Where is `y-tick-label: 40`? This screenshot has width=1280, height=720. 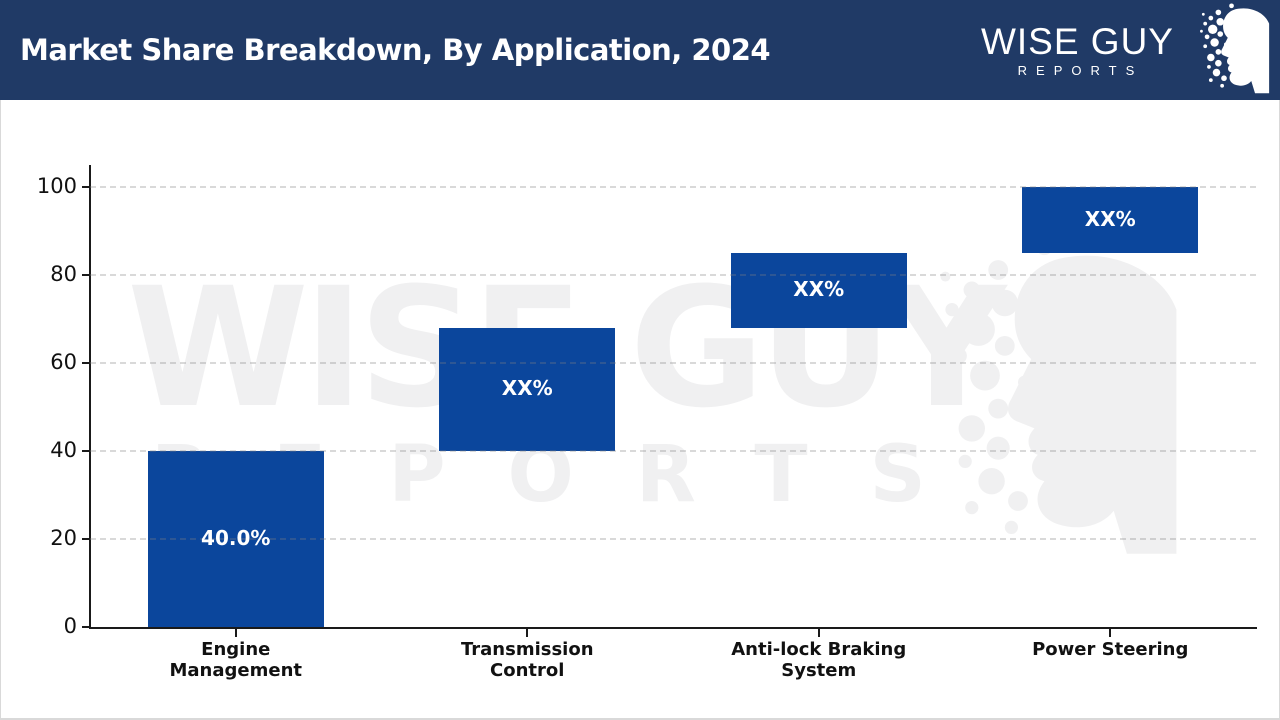
y-tick-label: 40 is located at coordinates (63, 450).